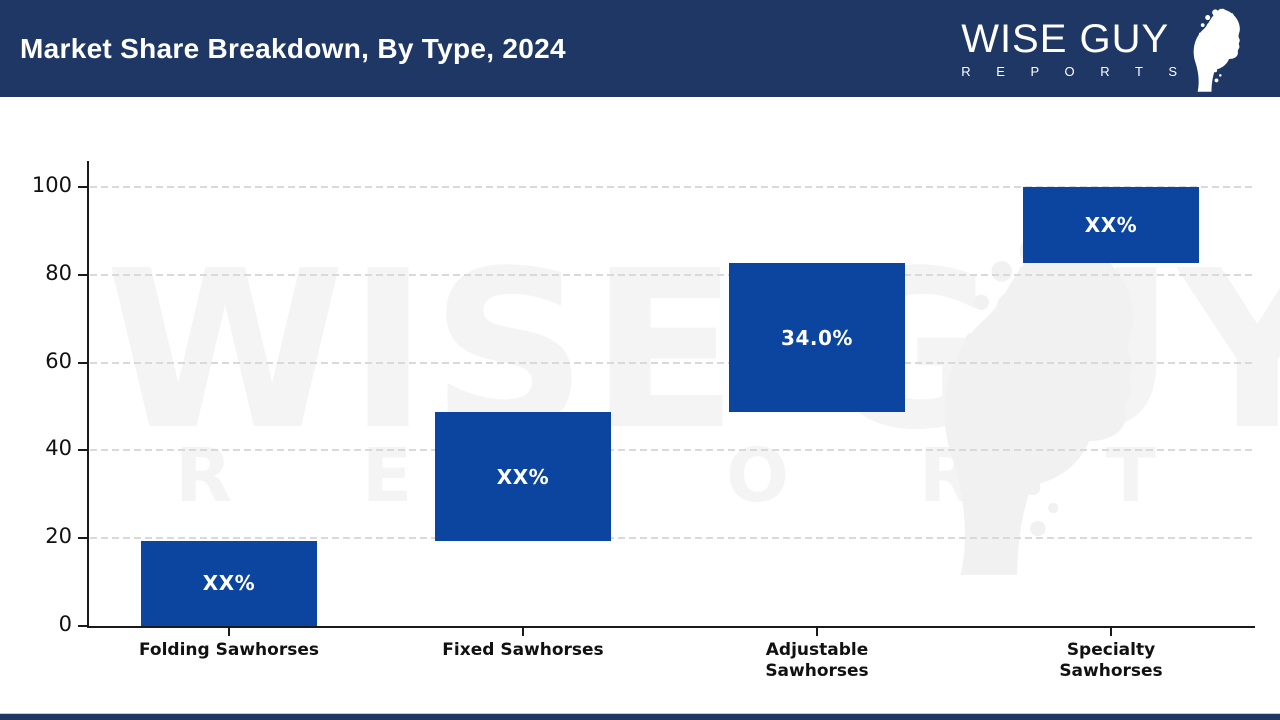 This screenshot has width=1280, height=720. Describe the element at coordinates (727, 476) in the screenshot. I see `watermark-subtext: R E P O R T S` at that location.